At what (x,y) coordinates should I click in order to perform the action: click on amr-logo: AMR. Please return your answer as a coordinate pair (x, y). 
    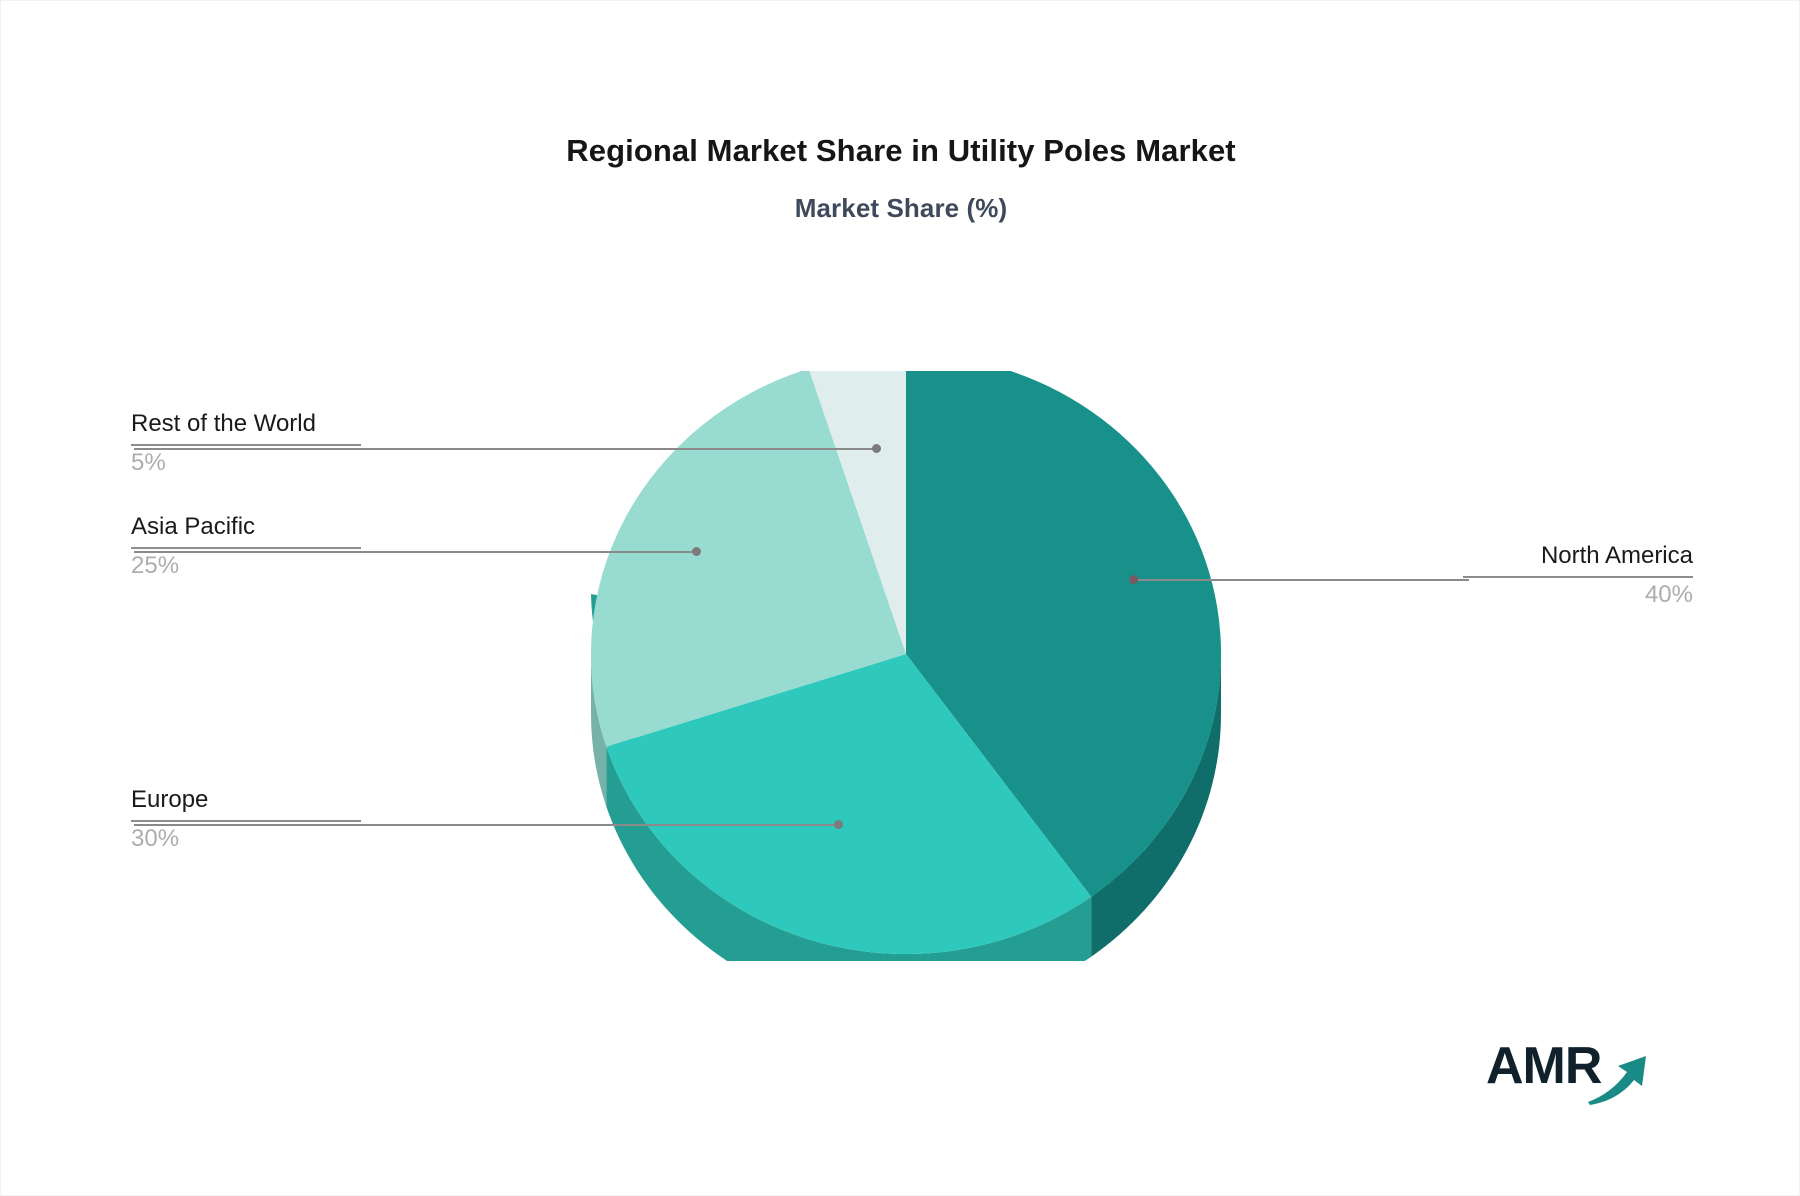
    Looking at the image, I should click on (1573, 1071).